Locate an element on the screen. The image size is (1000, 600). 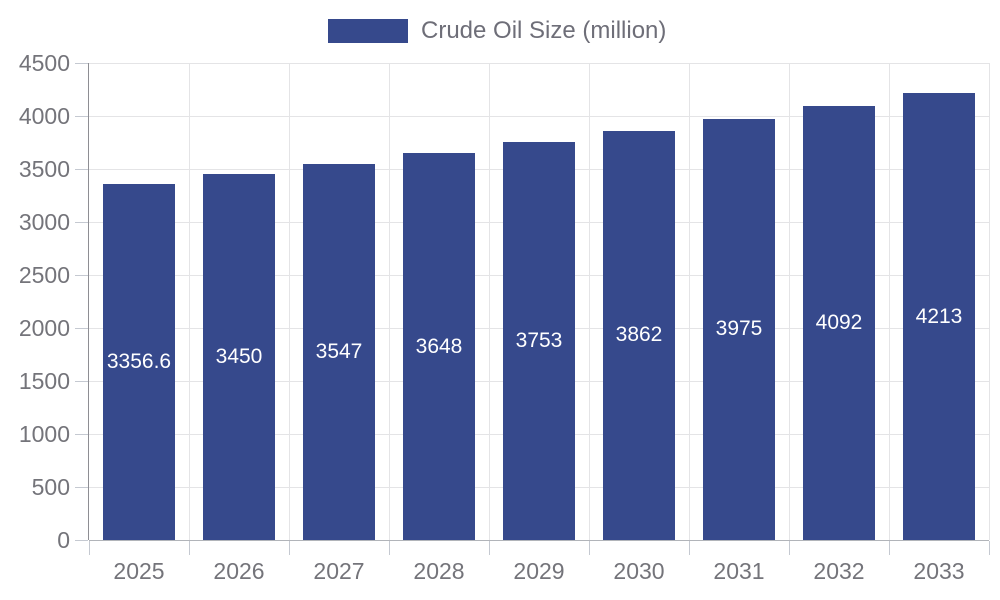
bar-value-label: 3450 is located at coordinates (239, 357).